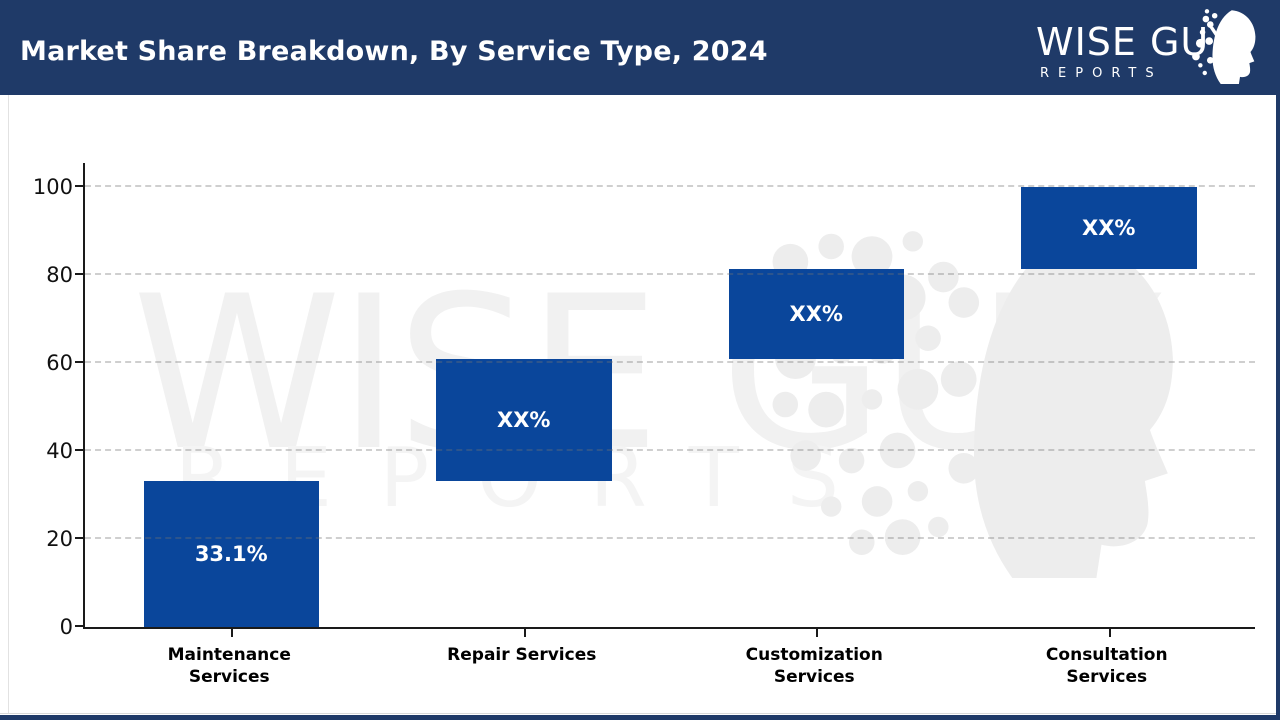  I want to click on content-frame-bottom-line, so click(640, 713).